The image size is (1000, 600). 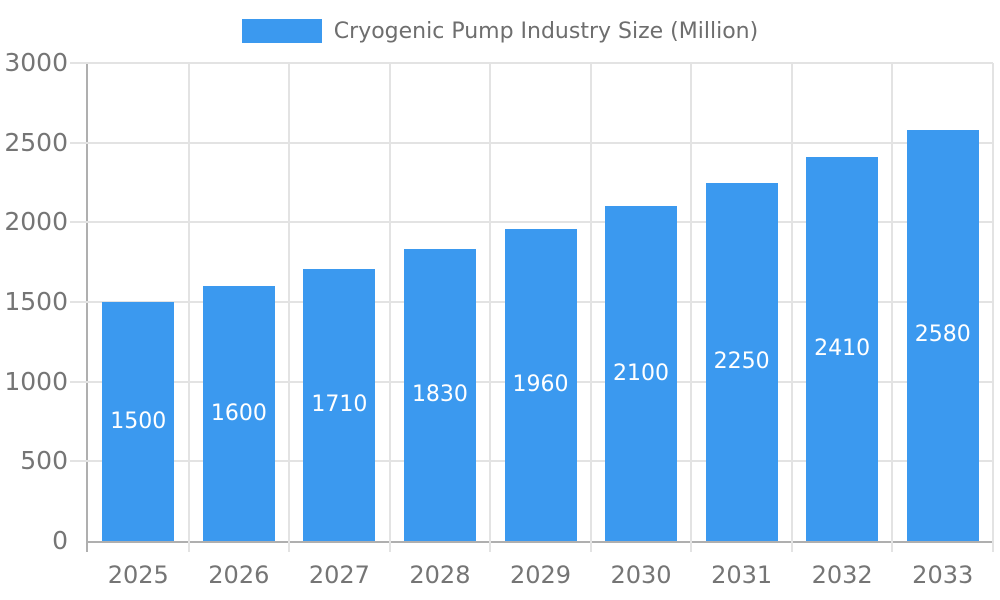 I want to click on y-axis-tick-label: 3000, so click(x=36, y=62).